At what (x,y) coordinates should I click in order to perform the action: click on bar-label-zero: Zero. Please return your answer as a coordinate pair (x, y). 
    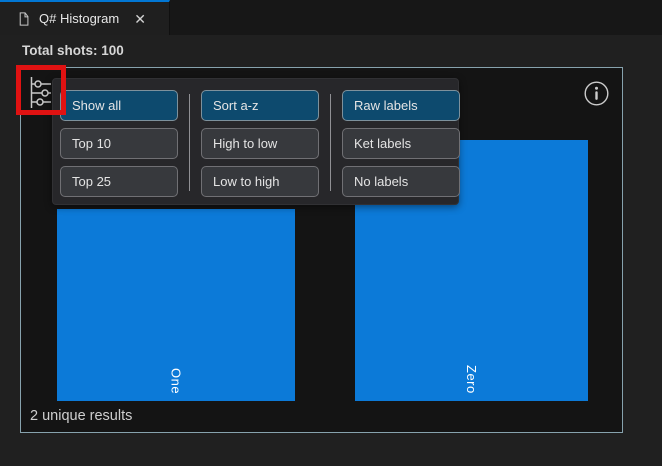
    Looking at the image, I should click on (471, 379).